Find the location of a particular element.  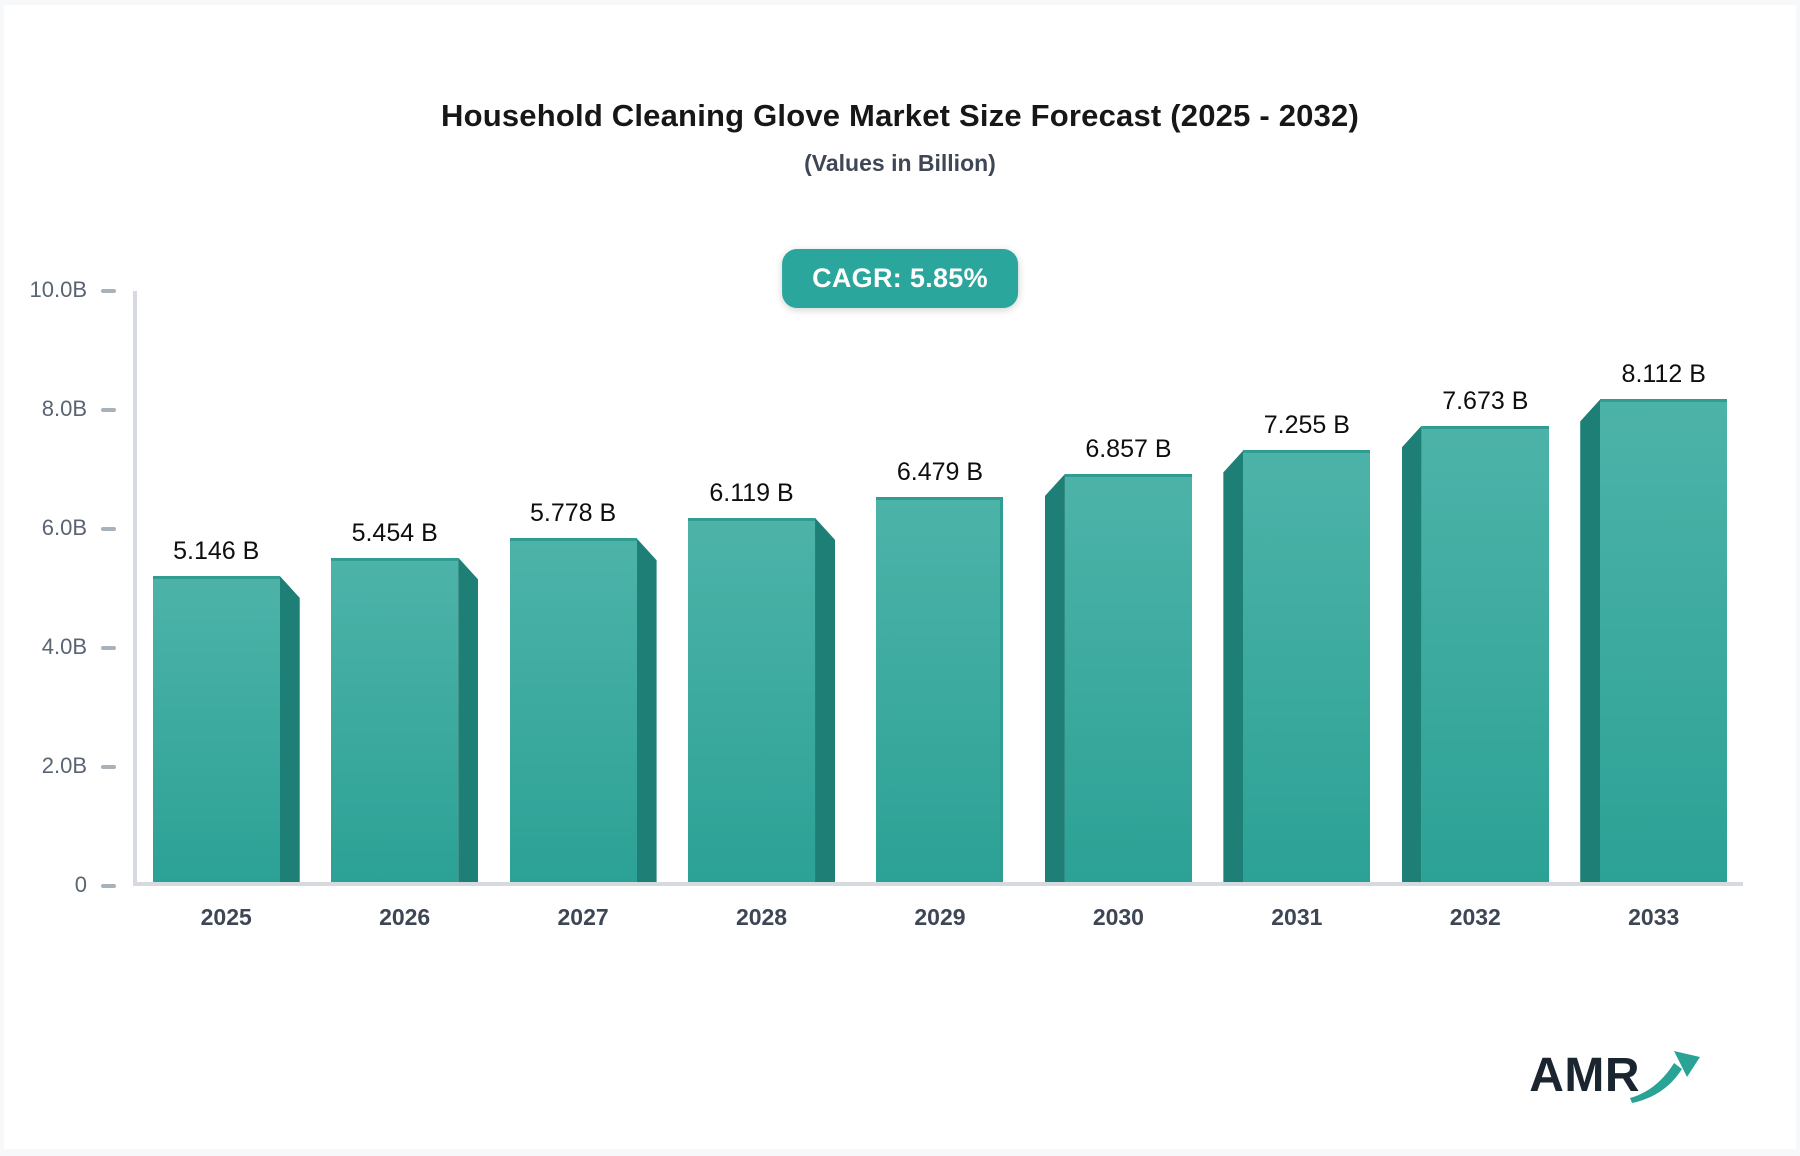

bar-slot: 5.778 B 2027 is located at coordinates (583, 610).